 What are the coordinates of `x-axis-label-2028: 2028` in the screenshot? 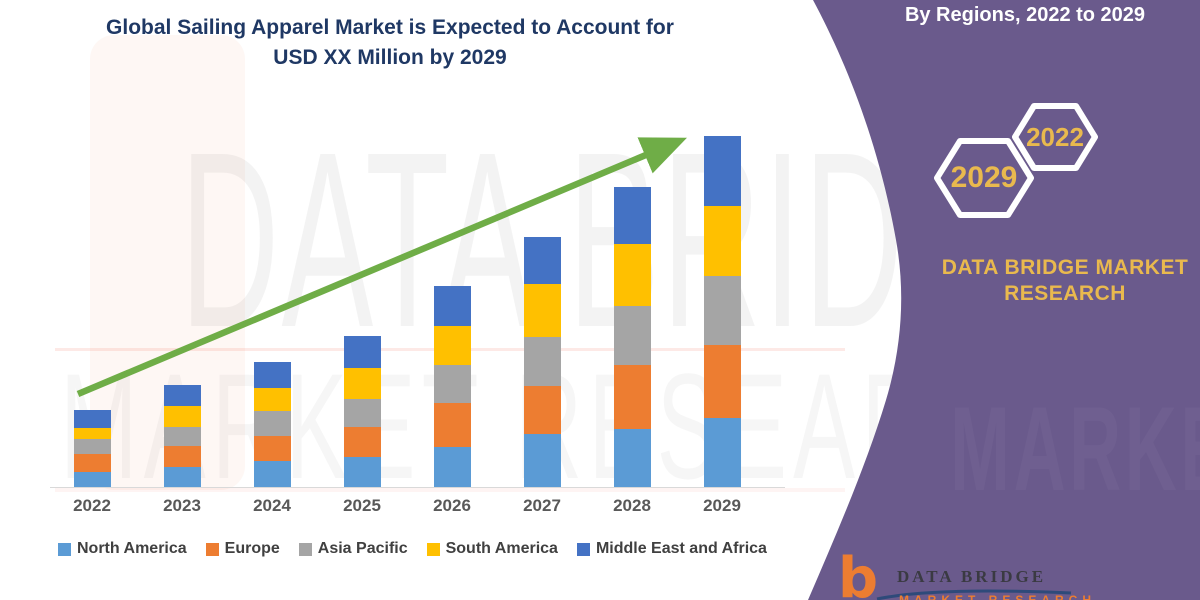 It's located at (632, 505).